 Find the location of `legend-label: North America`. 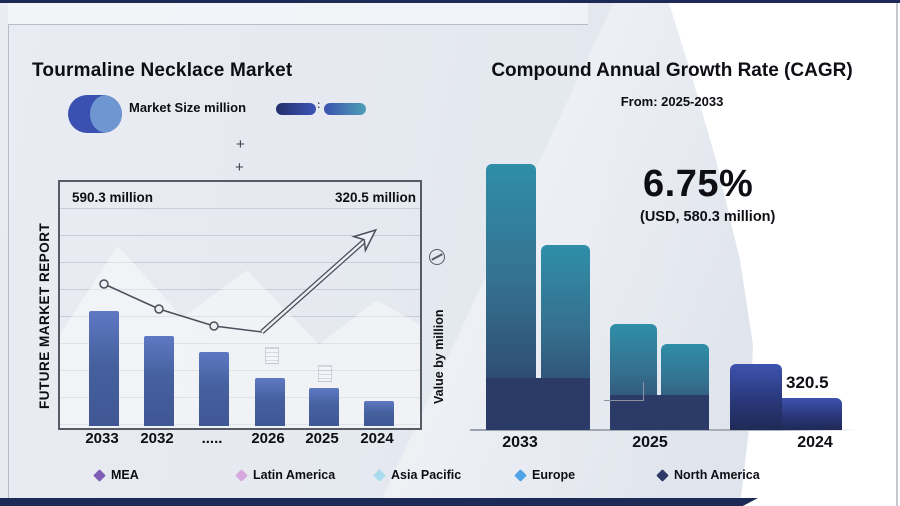

legend-label: North America is located at coordinates (717, 475).